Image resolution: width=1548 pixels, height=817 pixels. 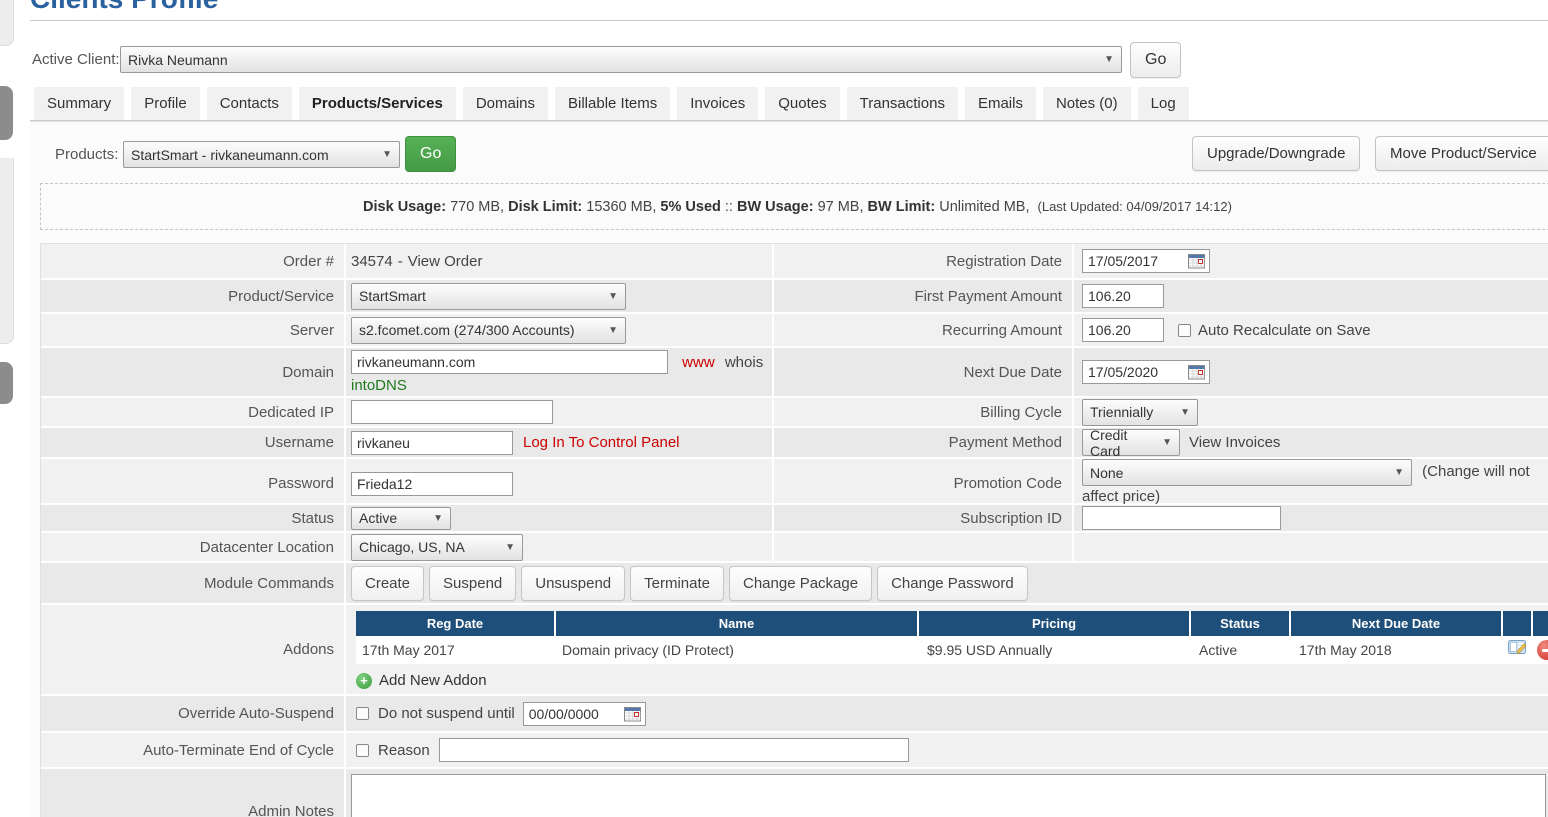 What do you see at coordinates (677, 583) in the screenshot?
I see `module-terminate-button: Terminate` at bounding box center [677, 583].